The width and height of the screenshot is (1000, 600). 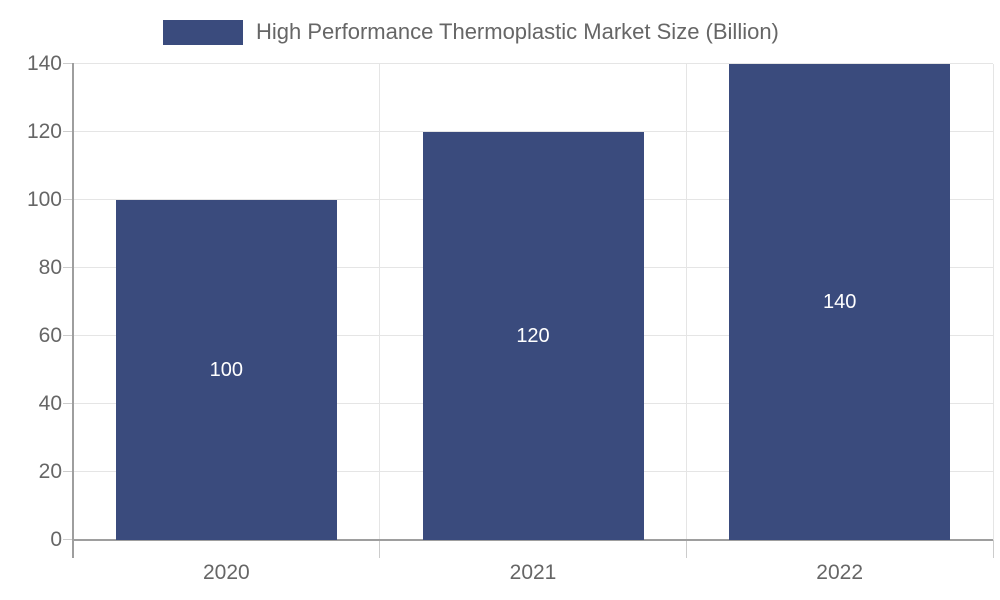 What do you see at coordinates (533, 572) in the screenshot?
I see `x-tick-label: 2021` at bounding box center [533, 572].